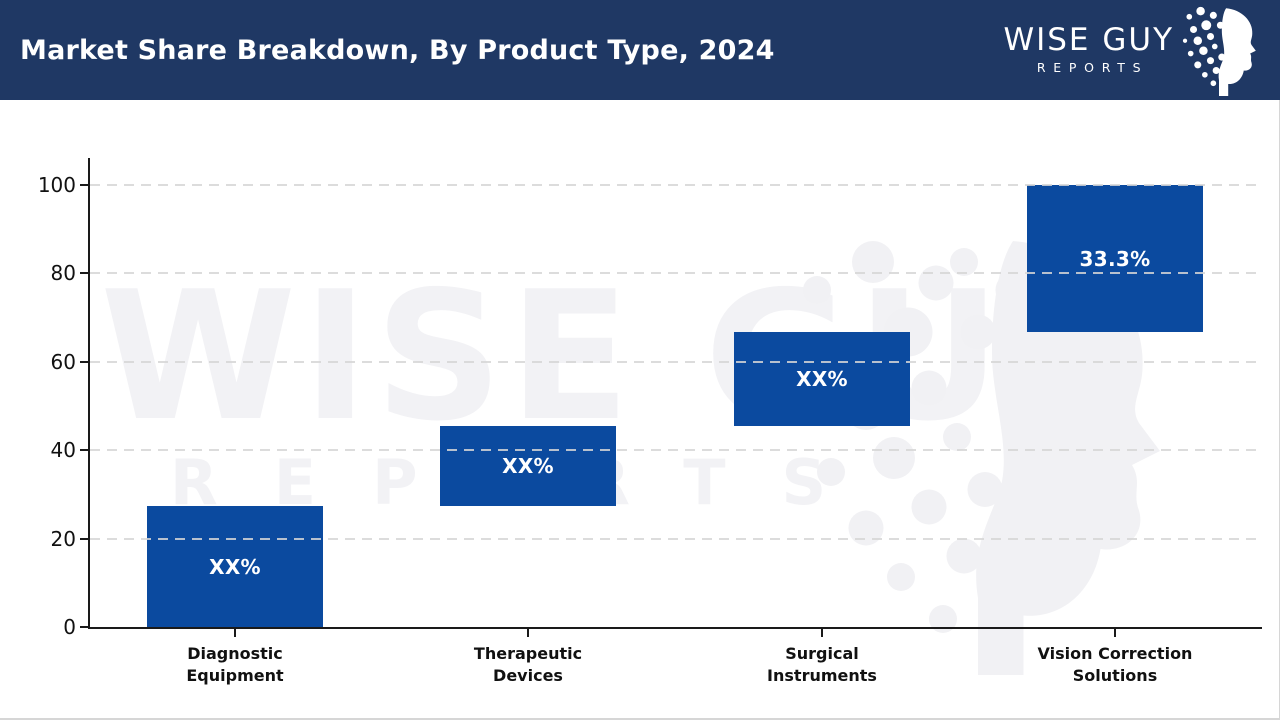 The height and width of the screenshot is (720, 1280). I want to click on bar-value-label: 33.3%, so click(1115, 258).